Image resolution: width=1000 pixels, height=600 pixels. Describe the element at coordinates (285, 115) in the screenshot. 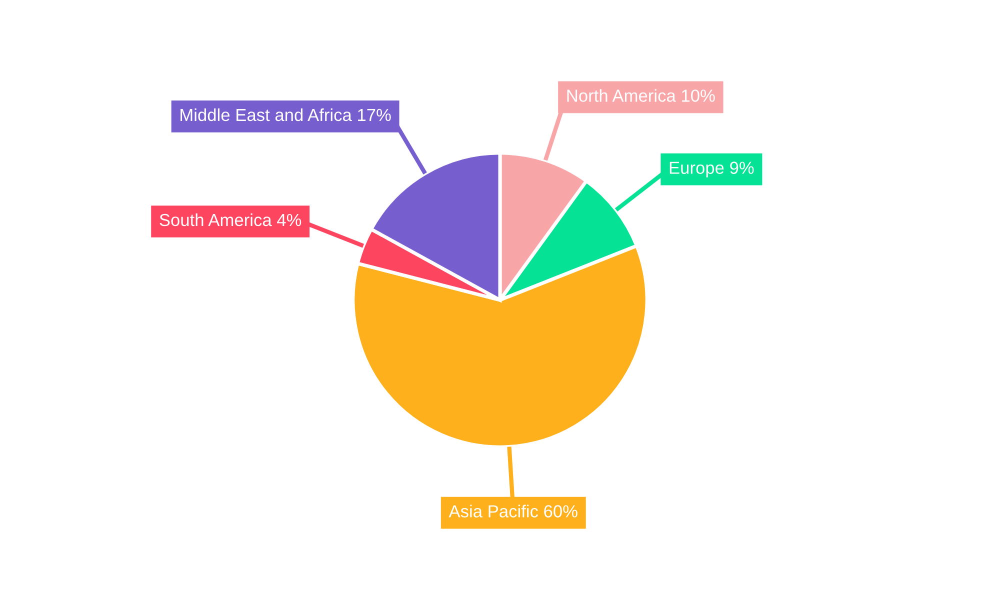

I see `slice-label: Middle East and Africa 17%` at that location.